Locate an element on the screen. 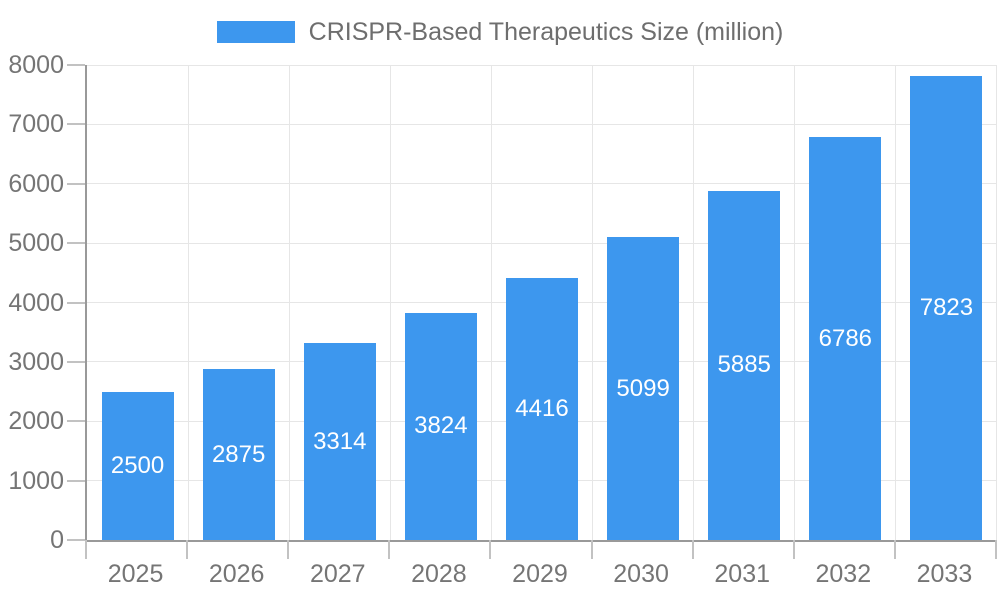 This screenshot has width=1000, height=600. bar: 6786 is located at coordinates (845, 338).